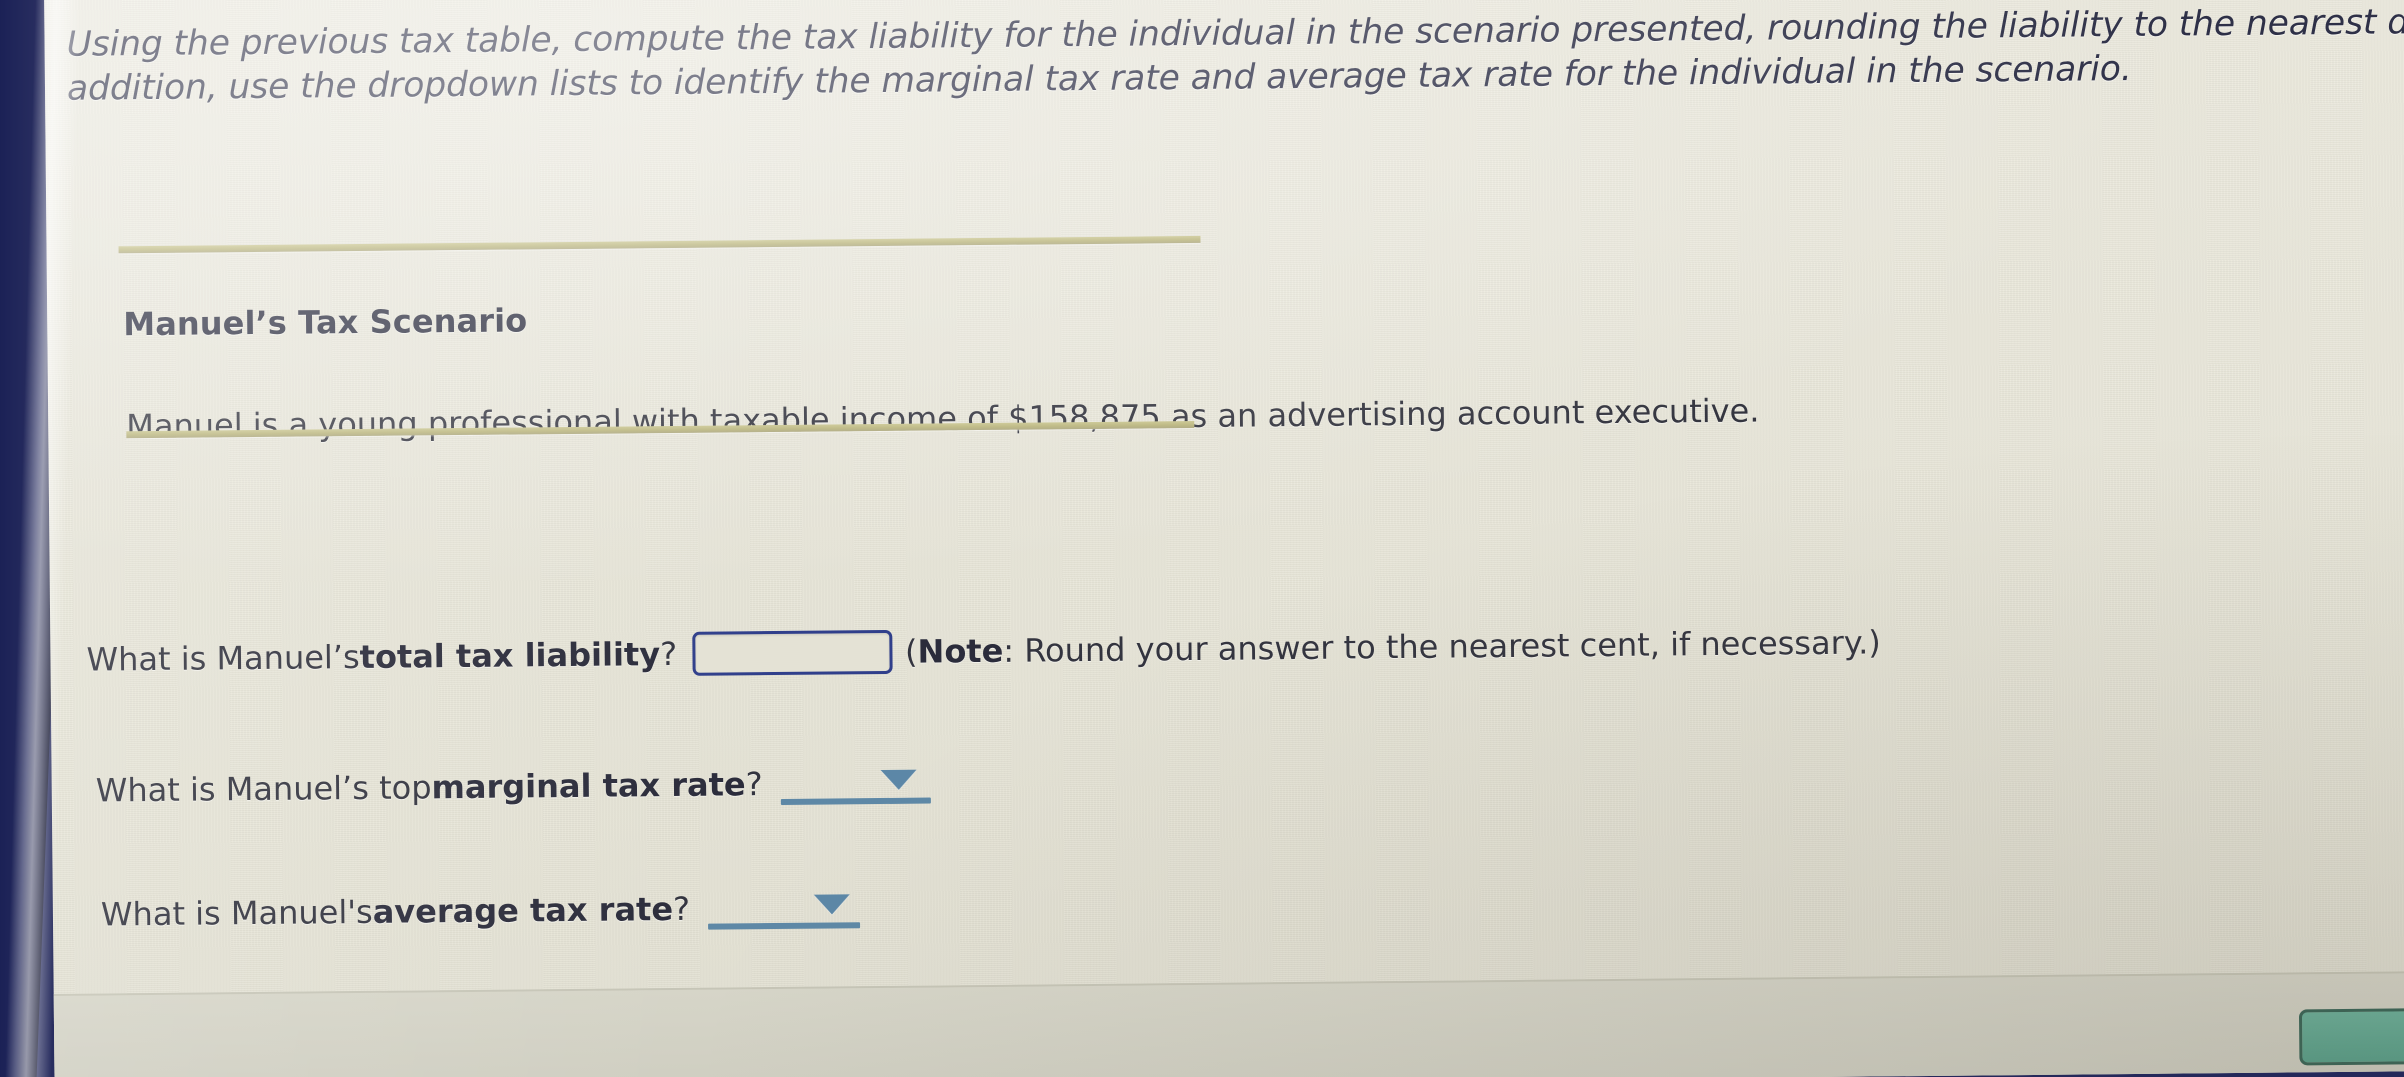 This screenshot has width=2404, height=1077. What do you see at coordinates (236, 913) in the screenshot?
I see `question-3-prefix: What is Manuel's` at bounding box center [236, 913].